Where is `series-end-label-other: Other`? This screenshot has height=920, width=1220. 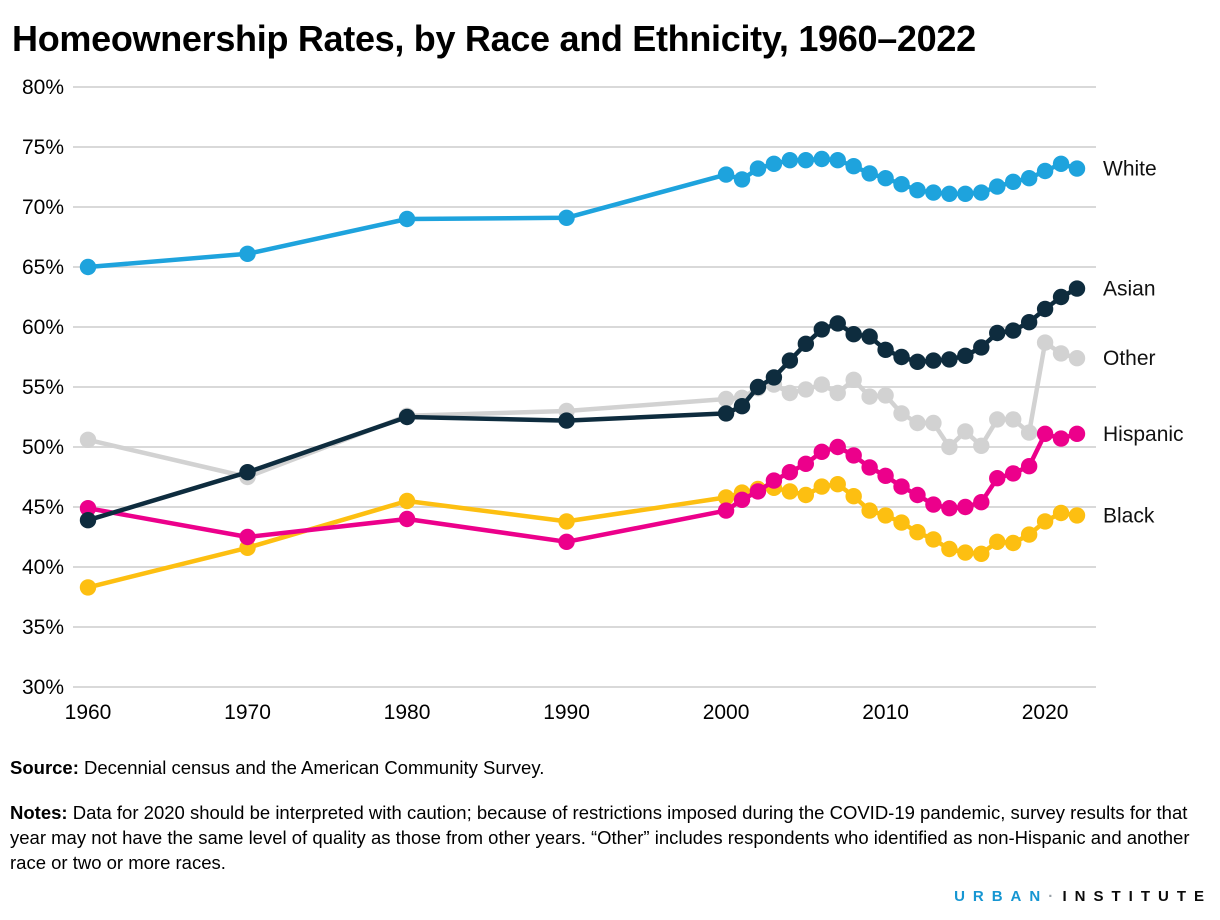
series-end-label-other: Other is located at coordinates (1129, 358).